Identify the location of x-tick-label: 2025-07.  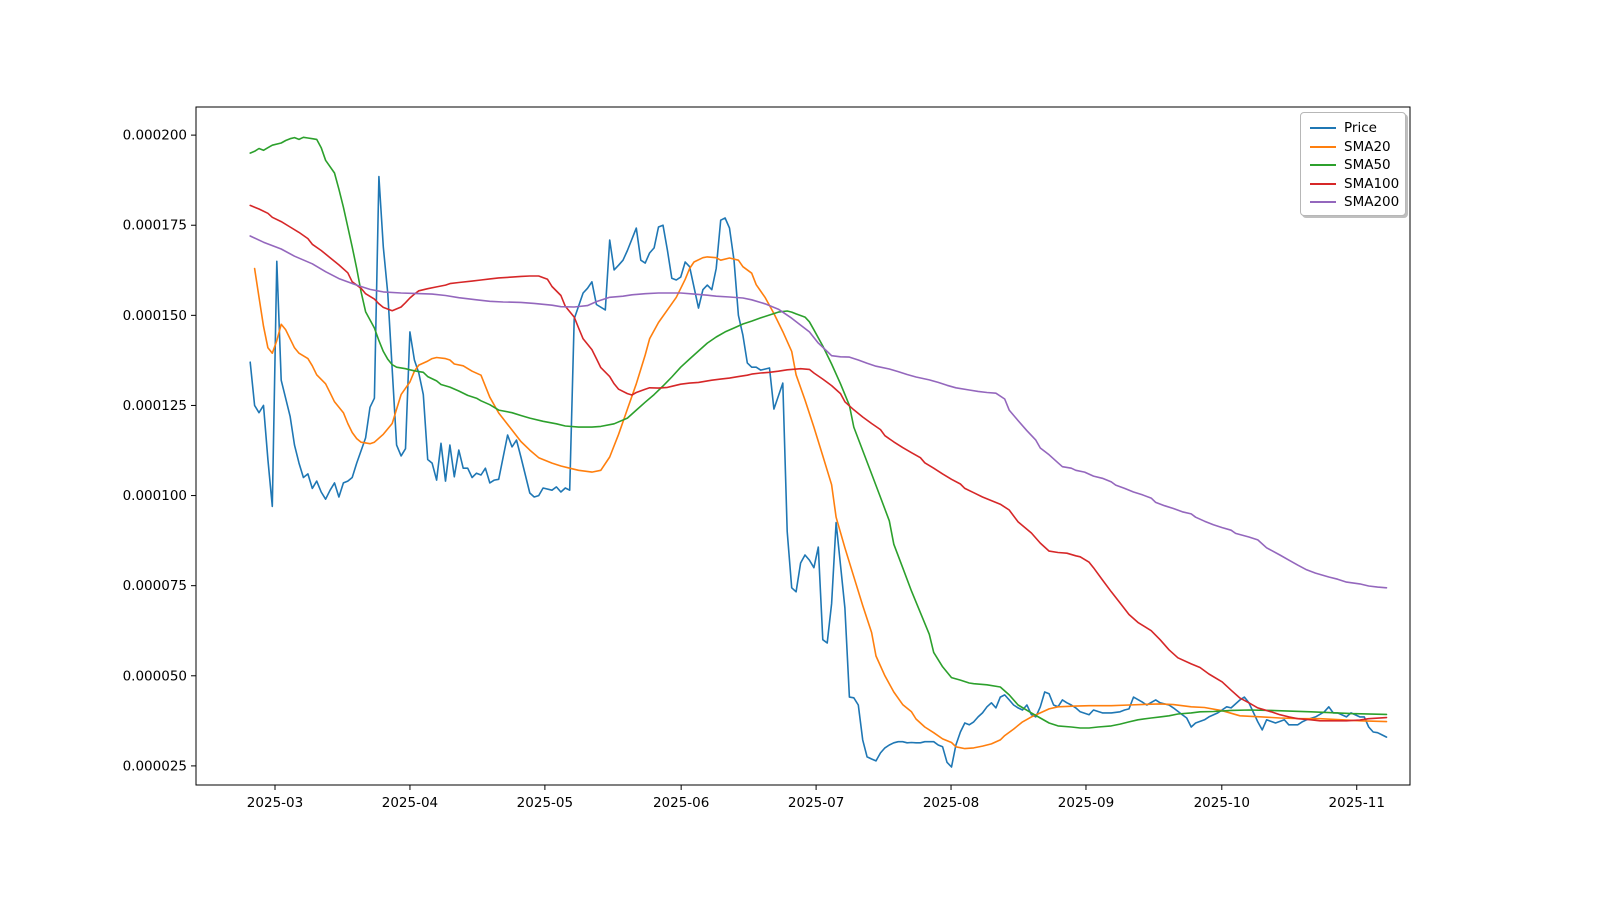
(816, 803).